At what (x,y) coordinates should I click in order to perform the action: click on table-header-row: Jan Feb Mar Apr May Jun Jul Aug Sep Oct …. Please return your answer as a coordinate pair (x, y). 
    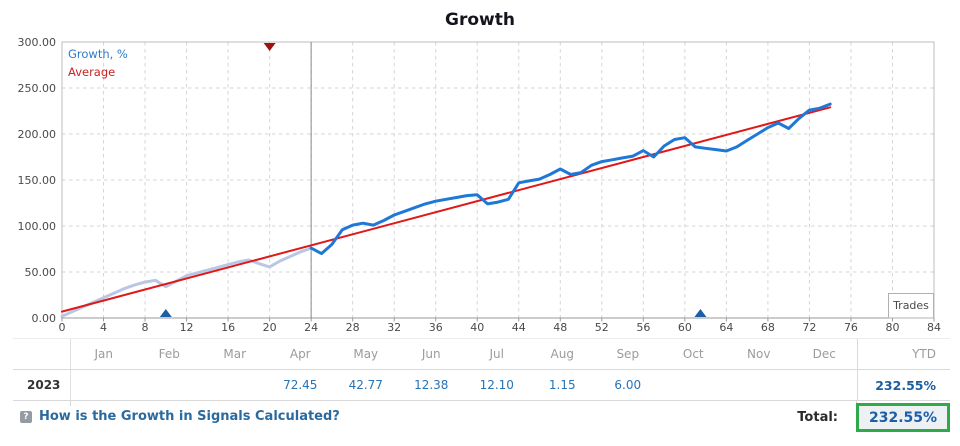
    Looking at the image, I should click on (481, 354).